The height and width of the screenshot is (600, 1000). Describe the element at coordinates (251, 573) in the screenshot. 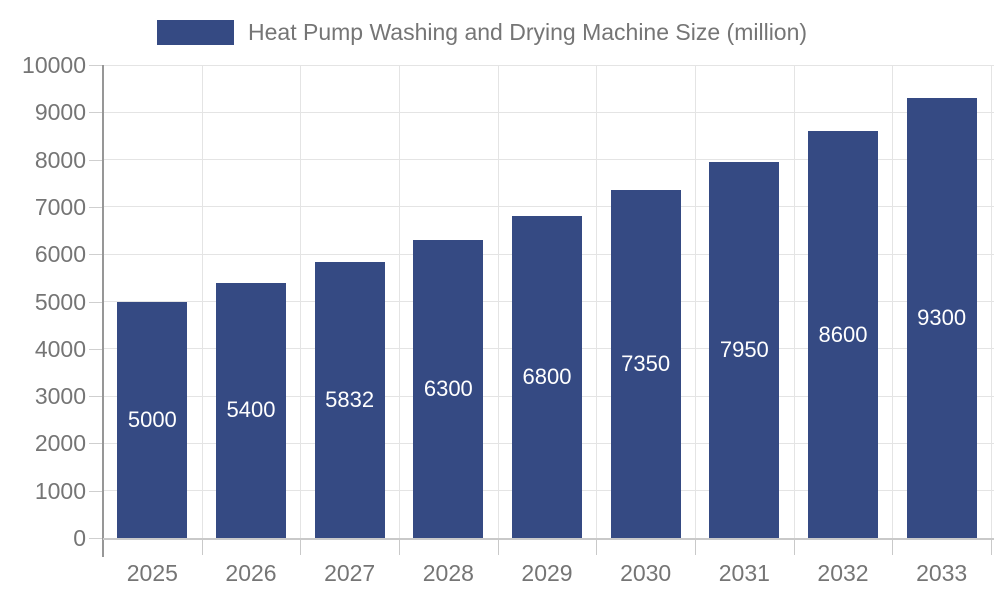

I see `x-tick-label: 2026` at that location.